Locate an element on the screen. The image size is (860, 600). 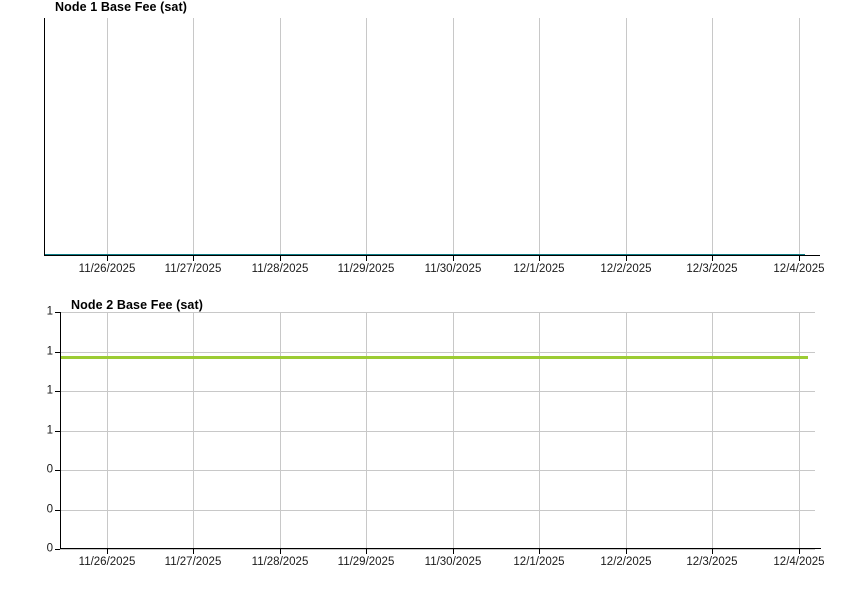
series-line-node2 is located at coordinates (434, 357).